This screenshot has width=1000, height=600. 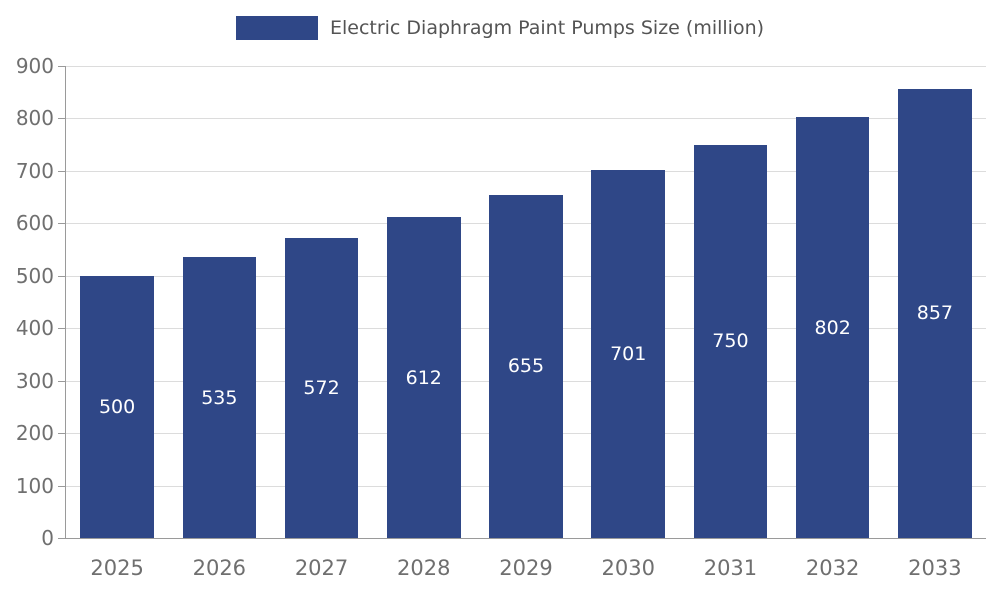 I want to click on x-tick-label-2029: 2029, so click(x=526, y=568).